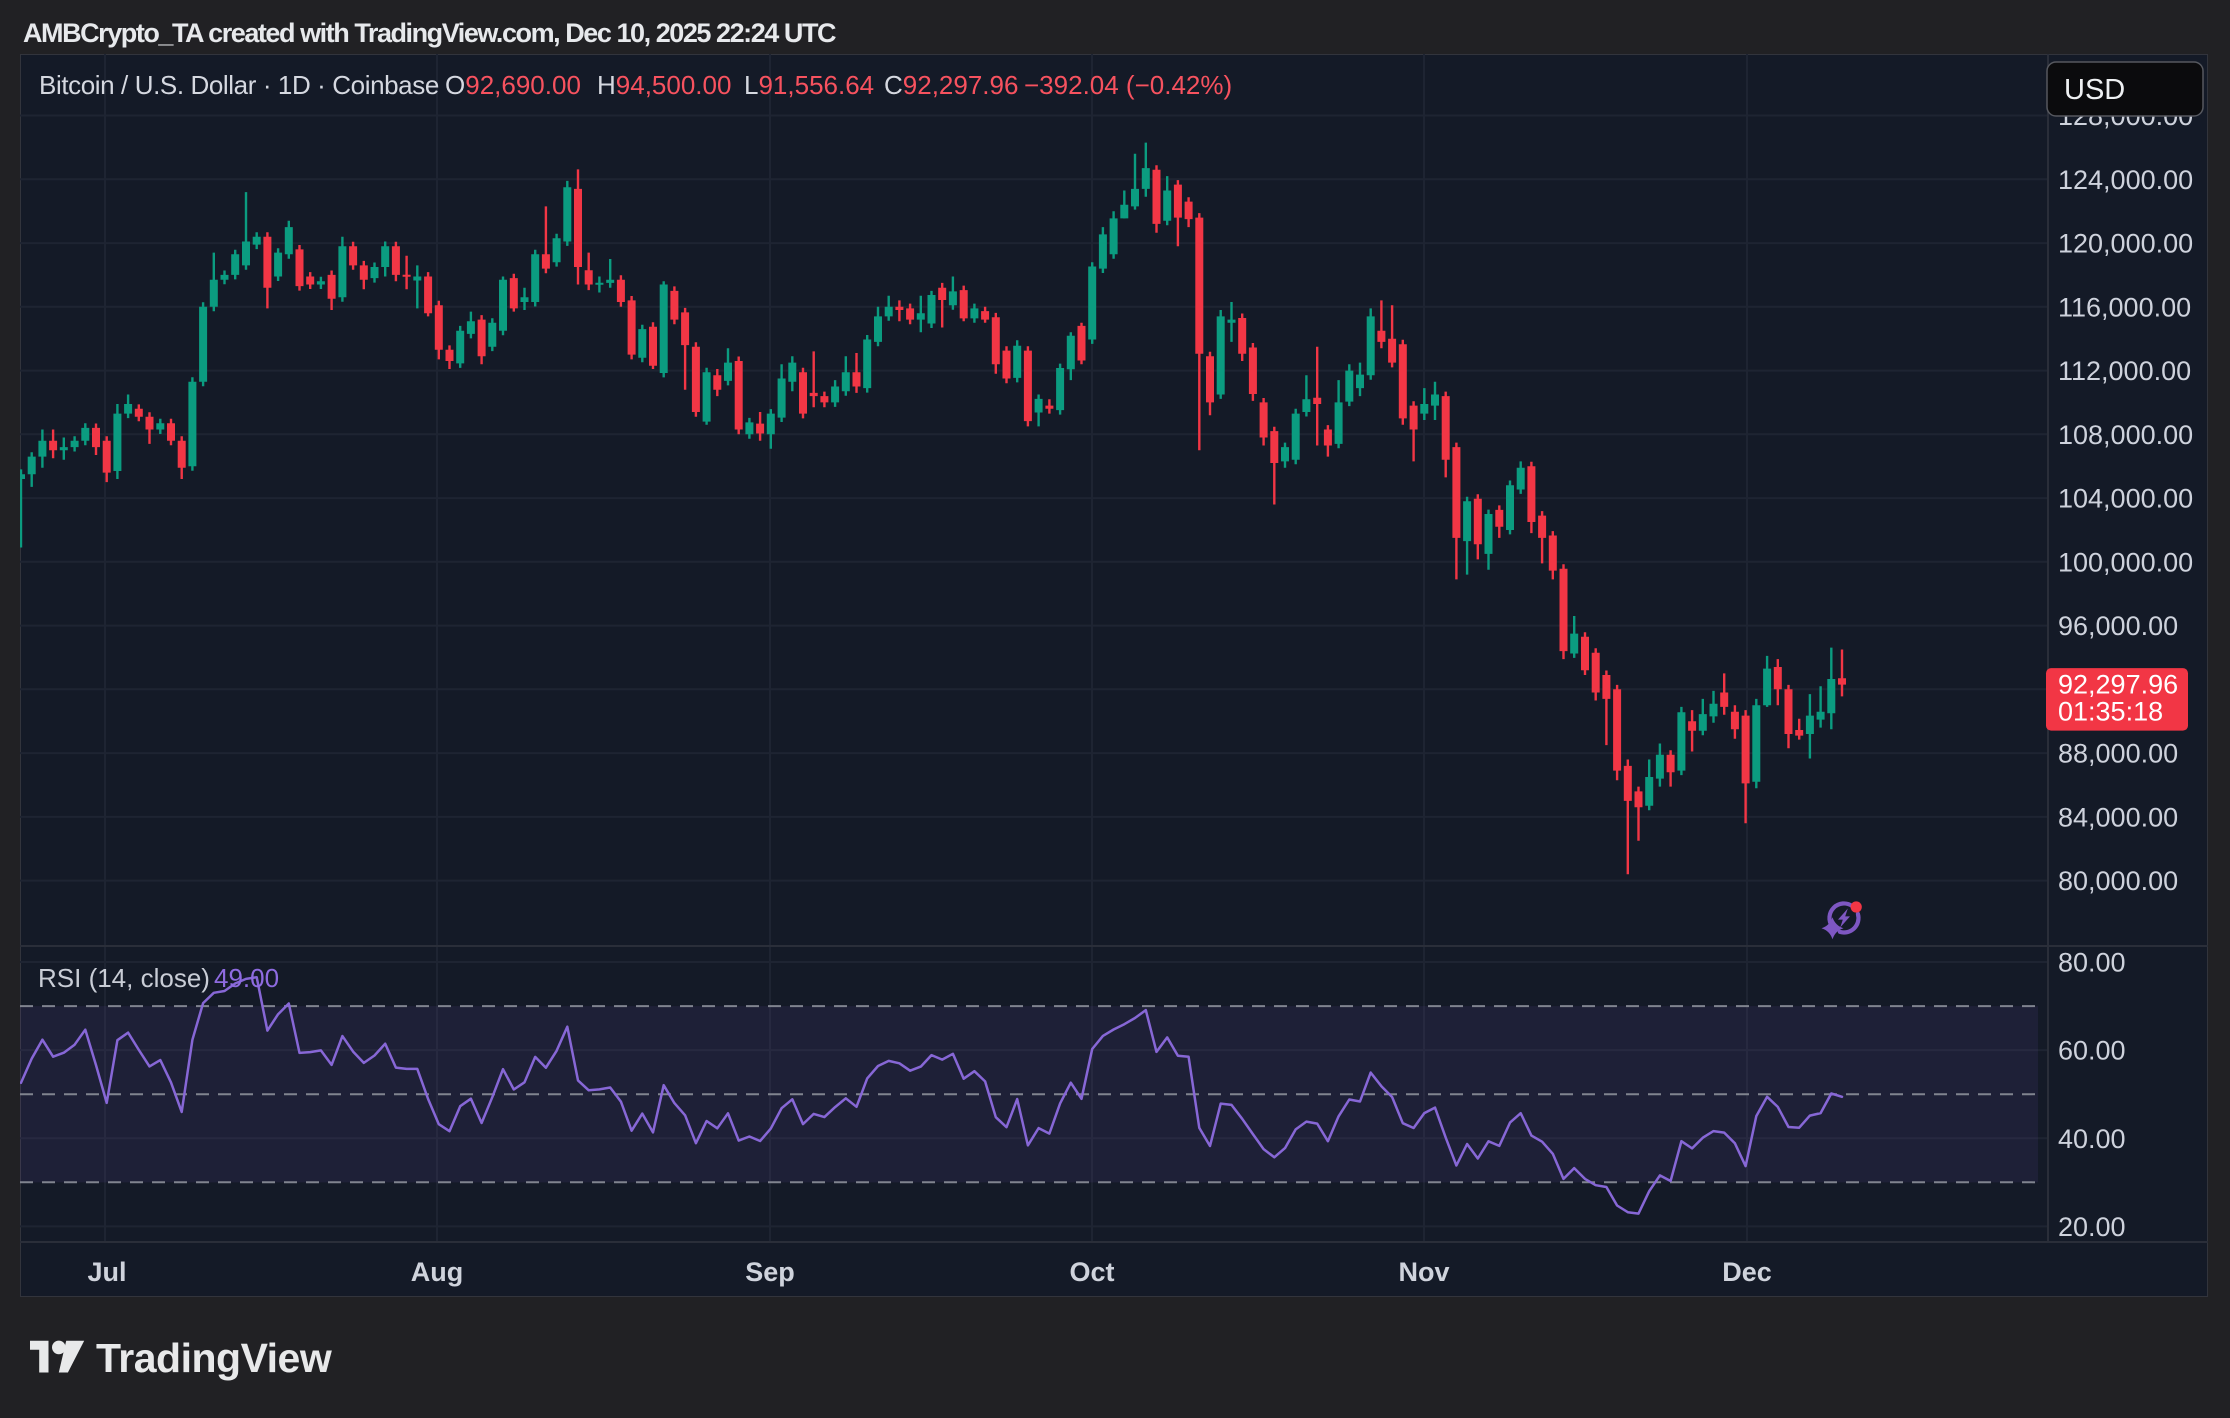  What do you see at coordinates (2125, 180) in the screenshot?
I see `svg-text: 124,000.00` at bounding box center [2125, 180].